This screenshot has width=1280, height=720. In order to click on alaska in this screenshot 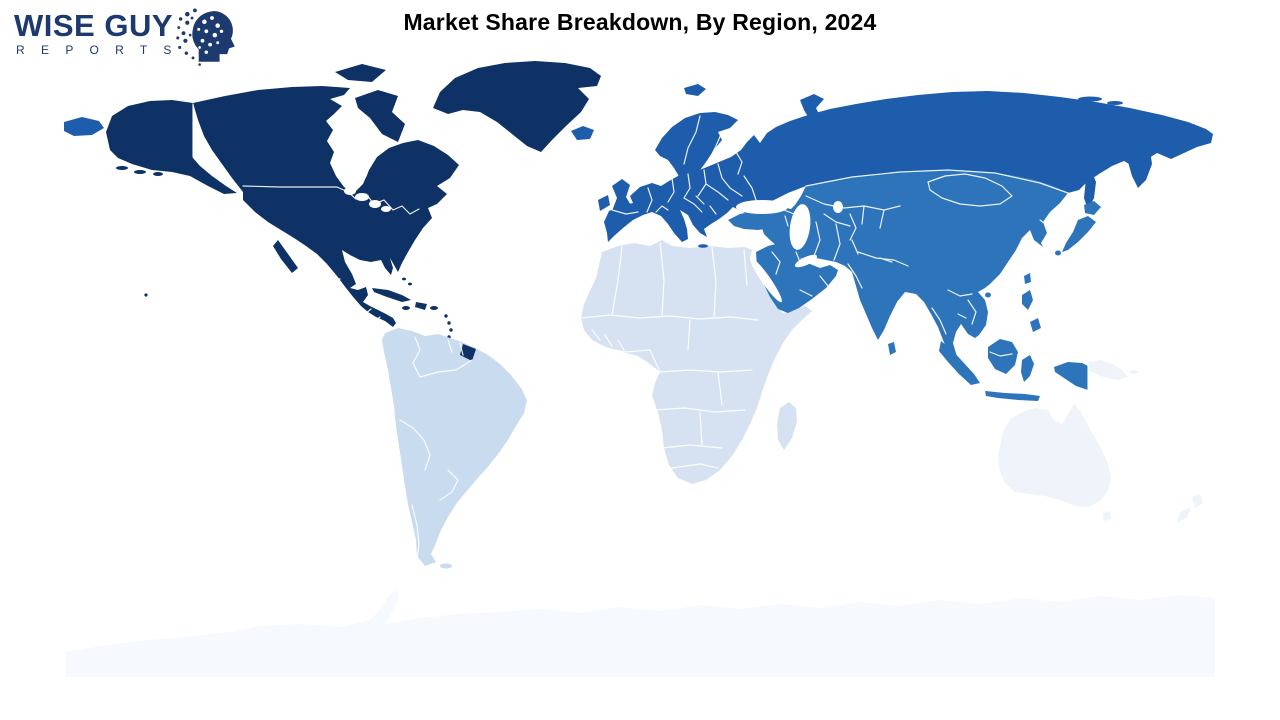, I will do `click(171, 147)`.